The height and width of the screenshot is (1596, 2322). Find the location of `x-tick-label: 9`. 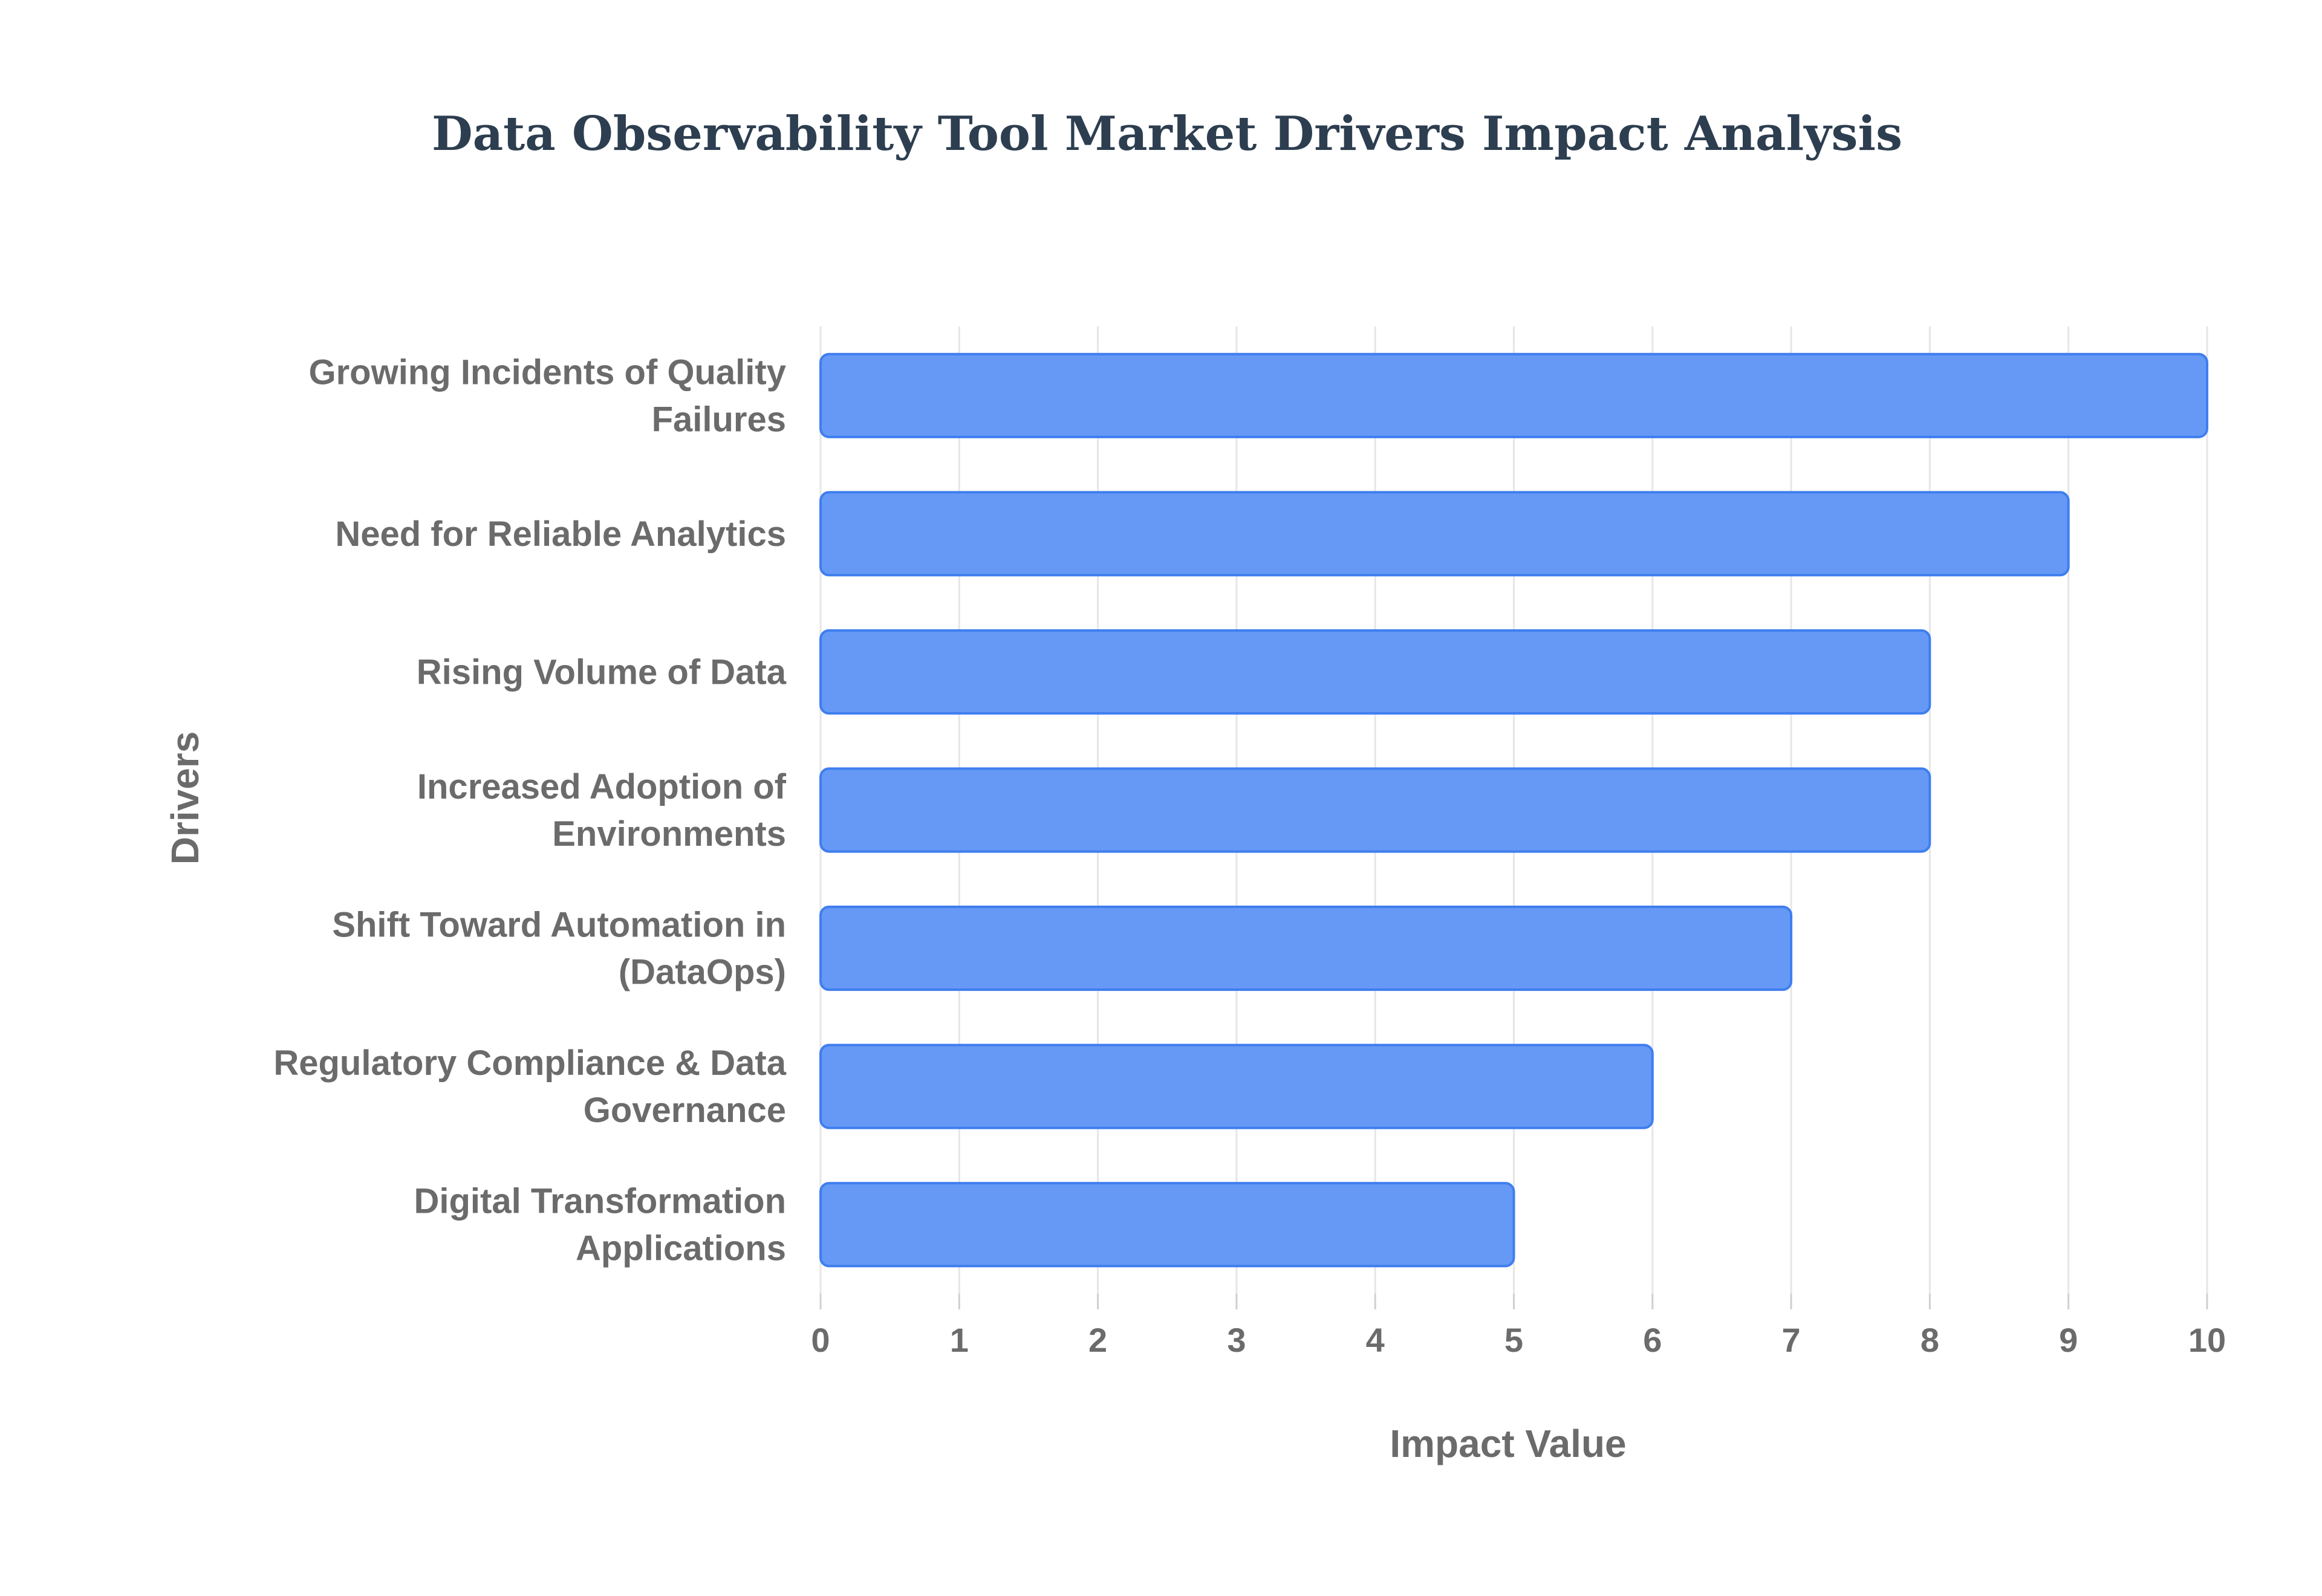

x-tick-label: 9 is located at coordinates (2068, 1340).